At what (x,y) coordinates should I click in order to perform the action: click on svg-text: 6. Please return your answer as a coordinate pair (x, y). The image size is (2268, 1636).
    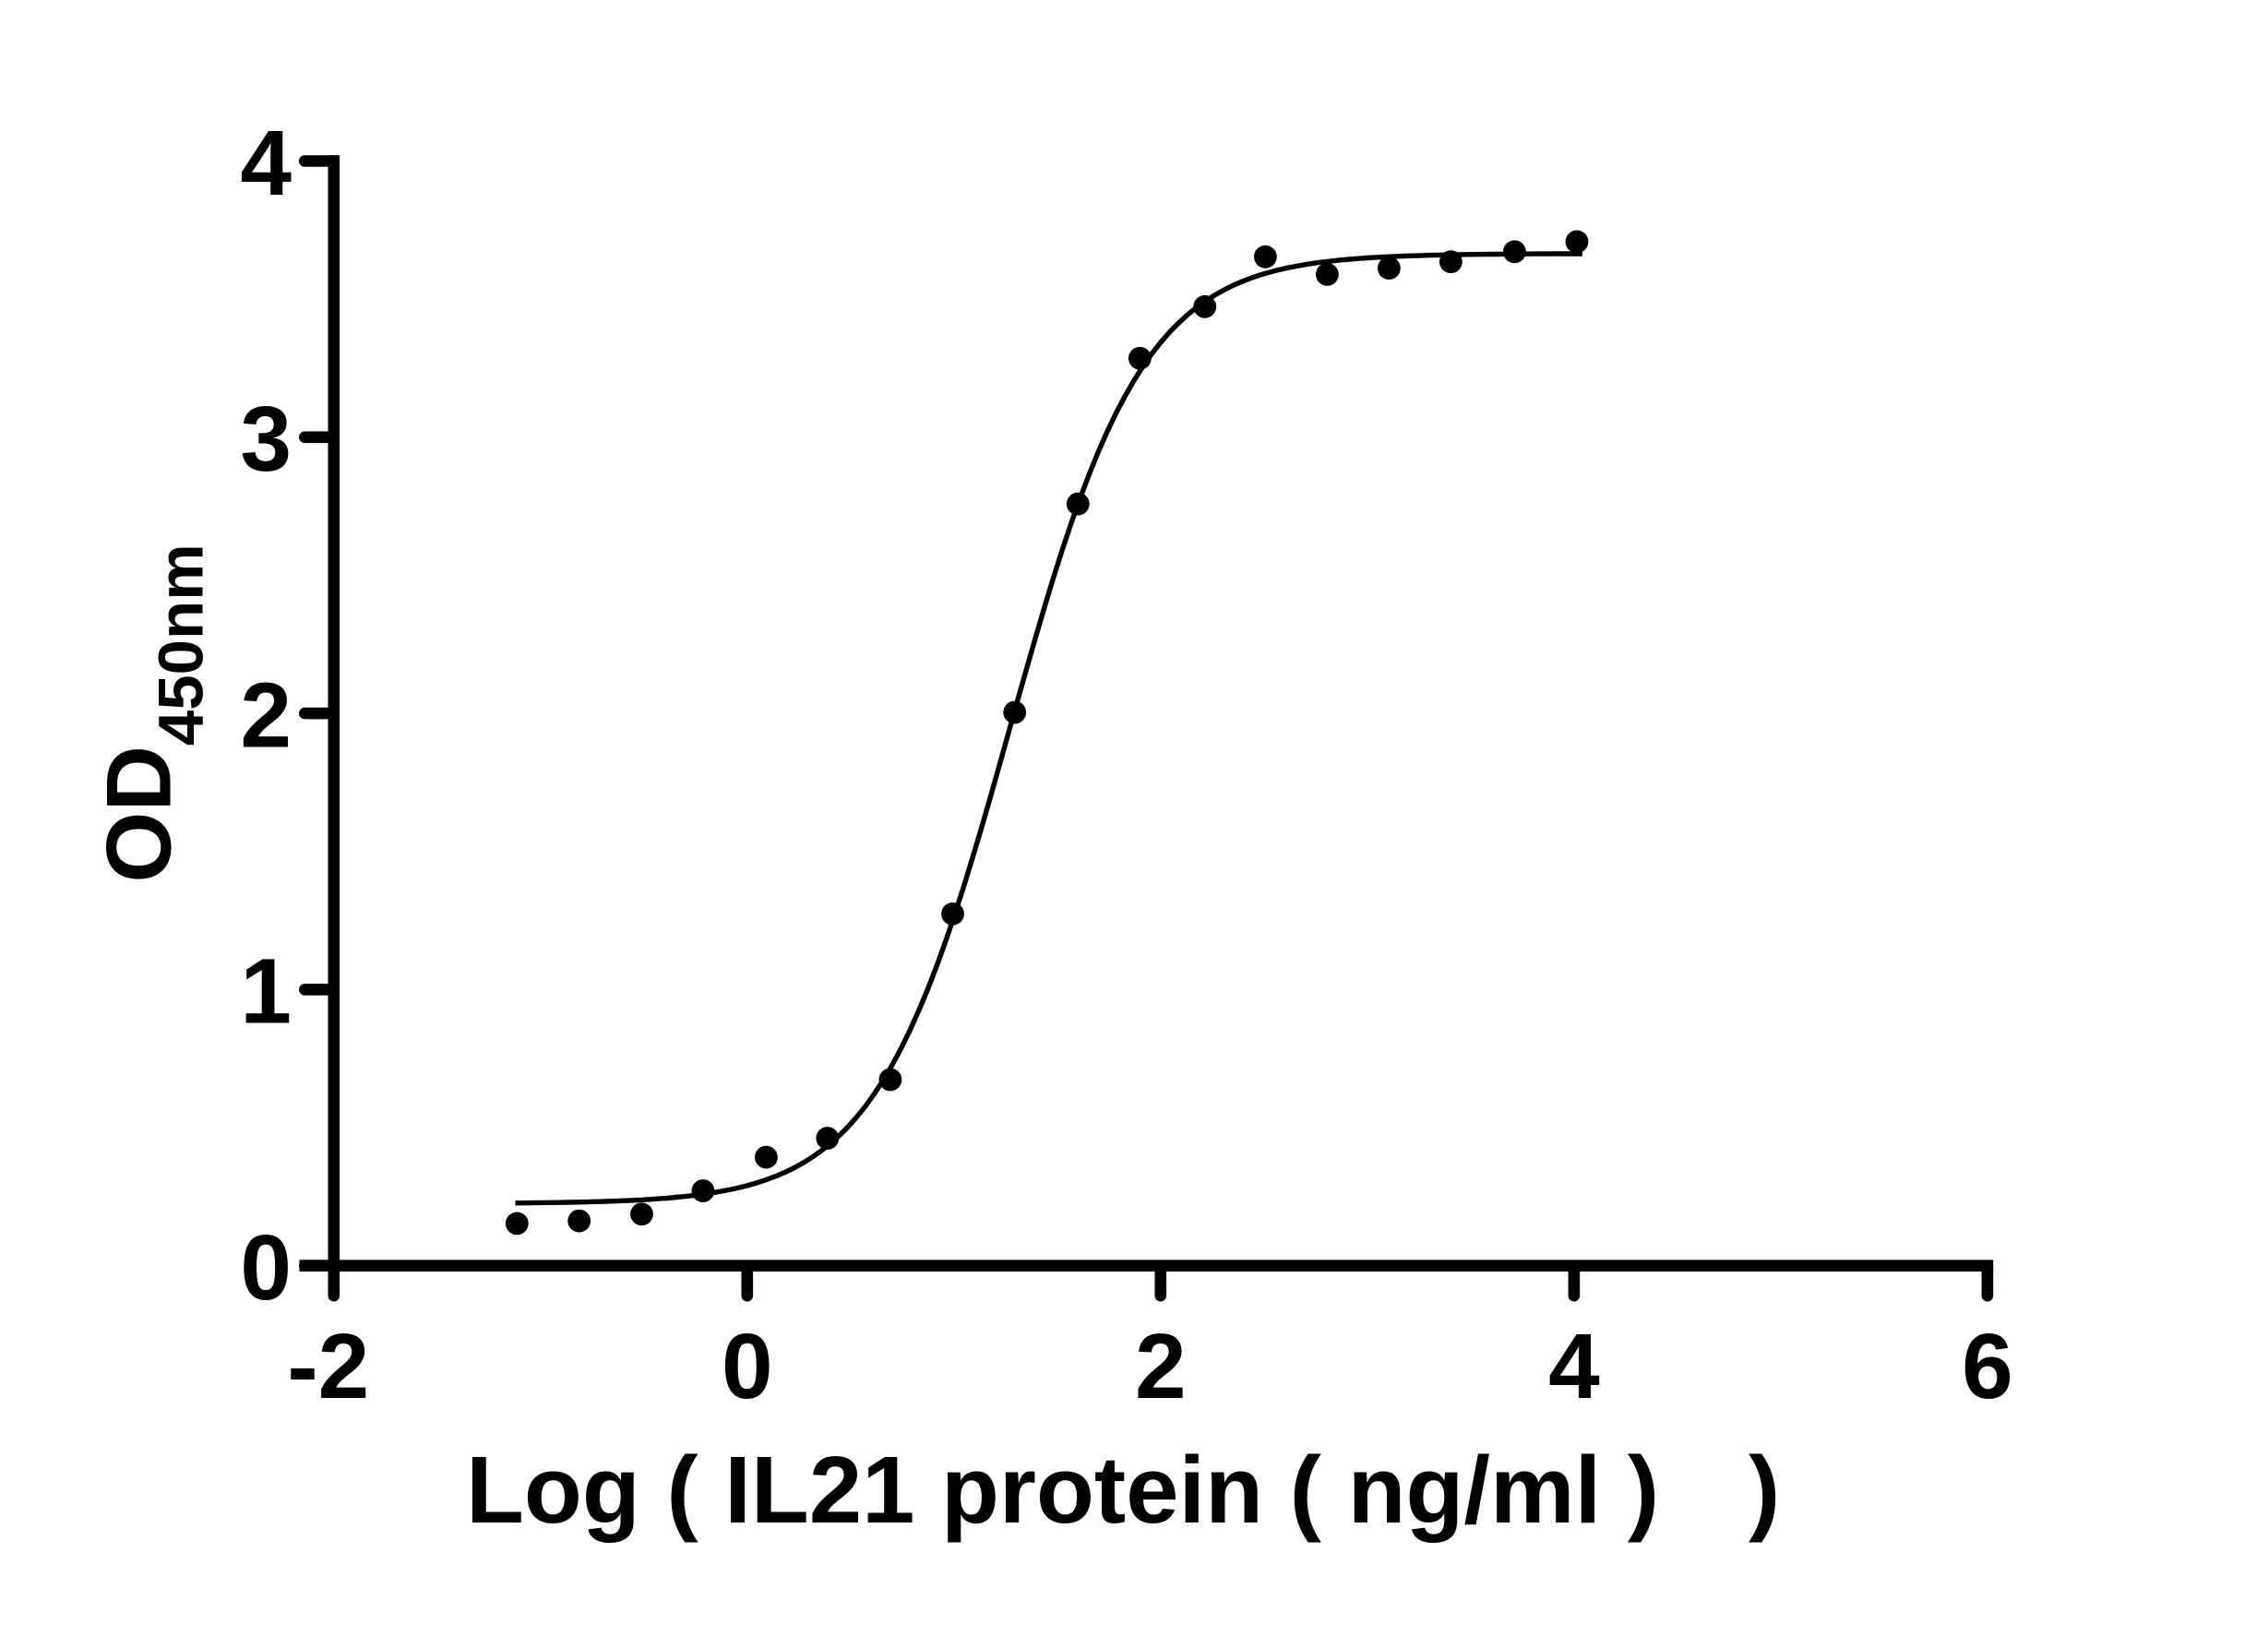
    Looking at the image, I should click on (1987, 1366).